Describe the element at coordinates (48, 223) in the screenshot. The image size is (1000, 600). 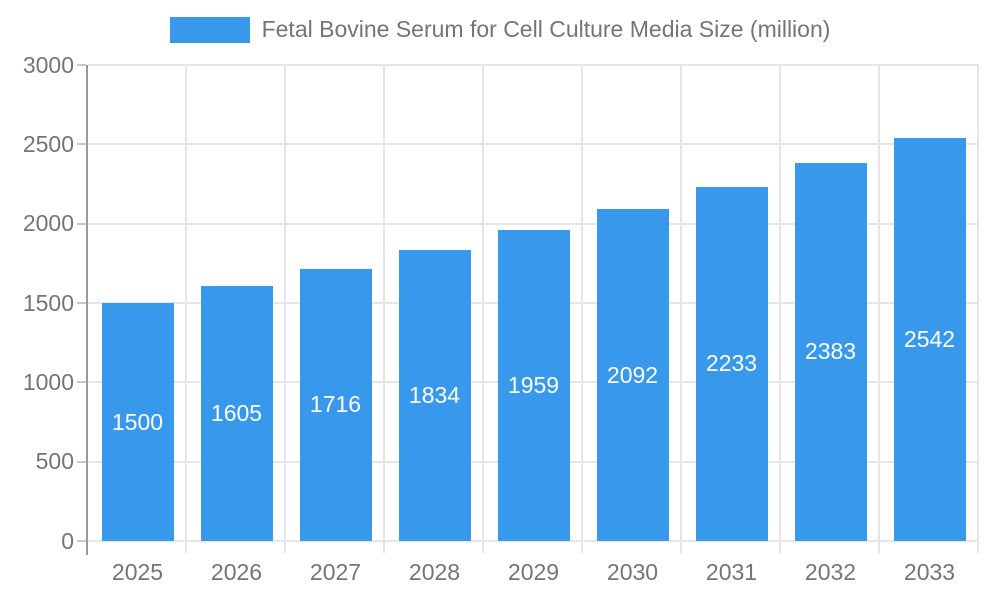
I see `y-axis-tick-label: 2000` at that location.